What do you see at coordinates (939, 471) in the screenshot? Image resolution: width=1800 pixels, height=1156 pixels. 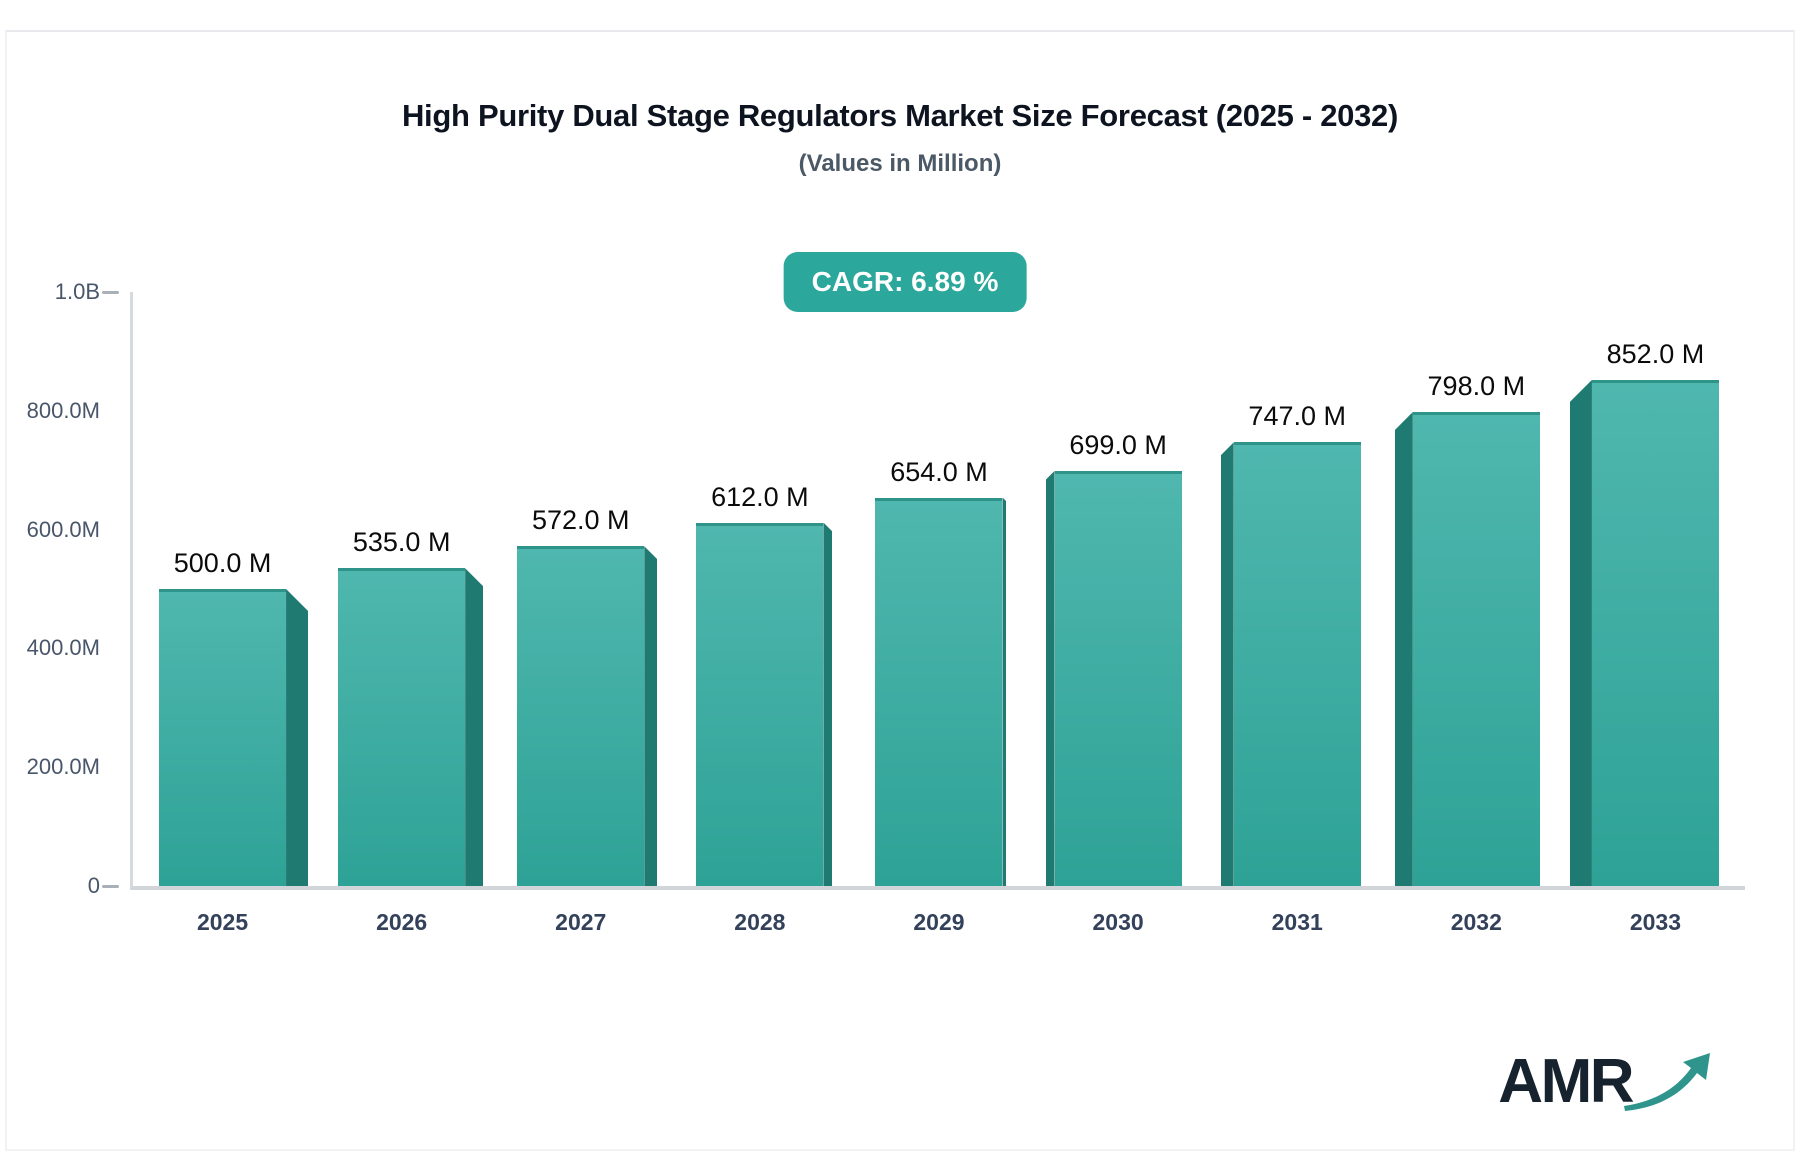 I see `bar-value-label: 654.0 M` at bounding box center [939, 471].